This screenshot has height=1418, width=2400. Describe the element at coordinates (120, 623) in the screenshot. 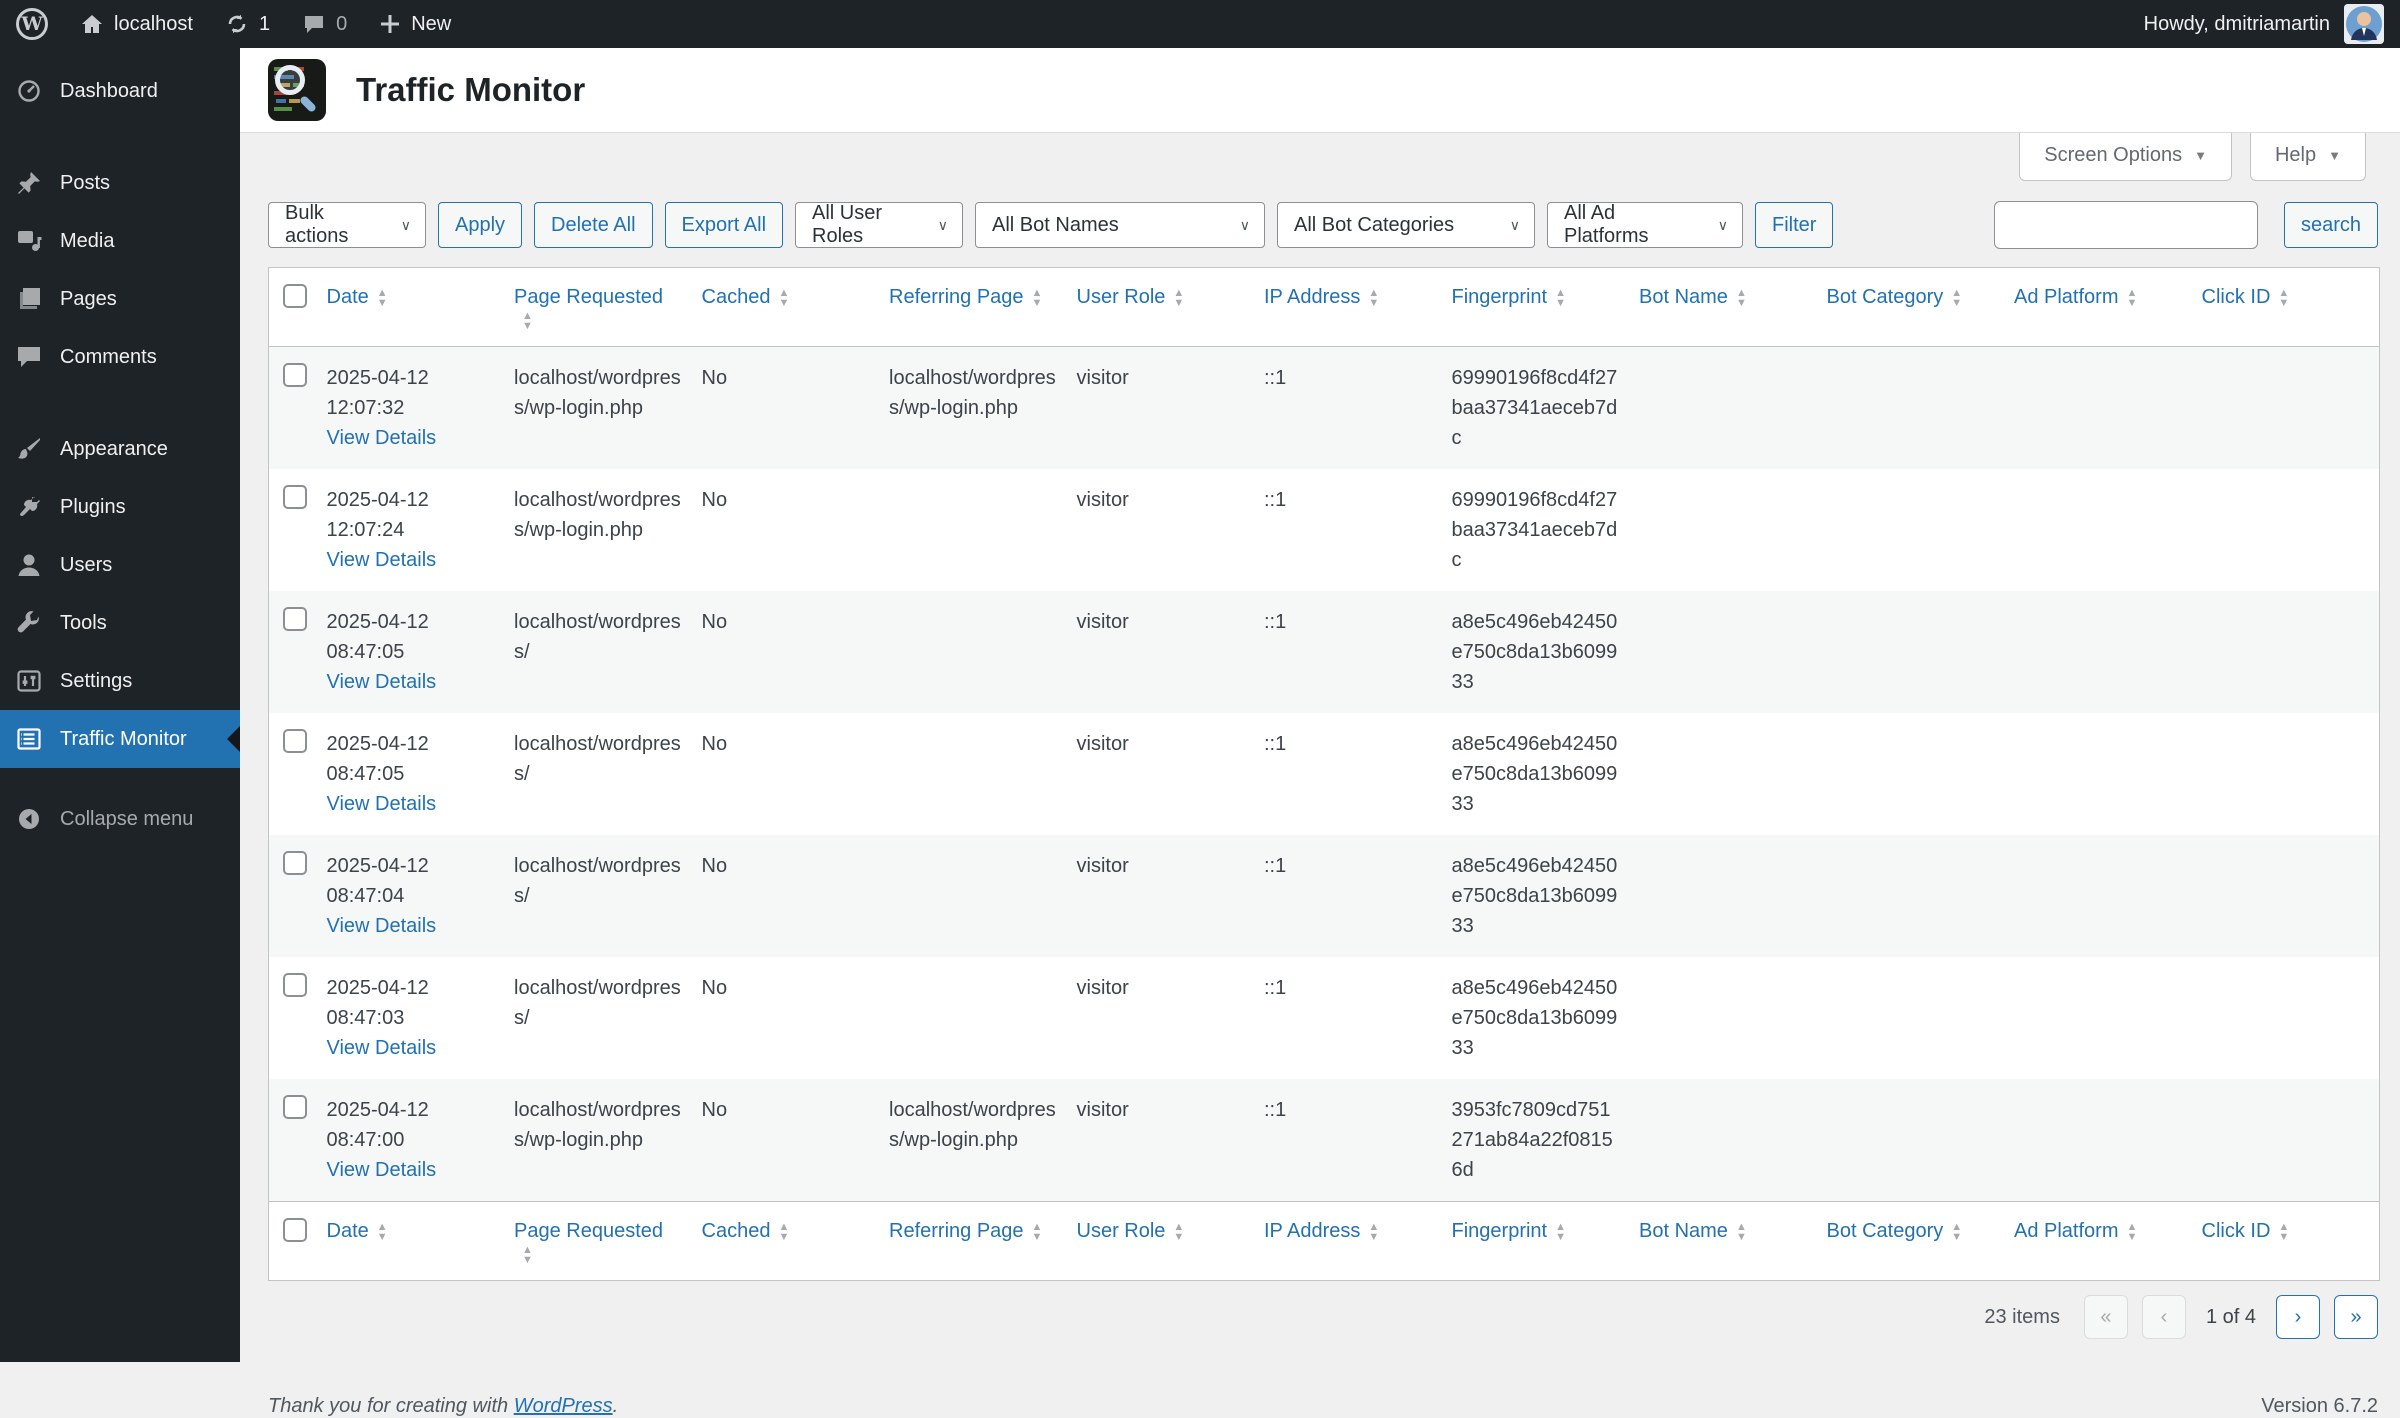

I see `sidebar-item-tools: Tools` at that location.